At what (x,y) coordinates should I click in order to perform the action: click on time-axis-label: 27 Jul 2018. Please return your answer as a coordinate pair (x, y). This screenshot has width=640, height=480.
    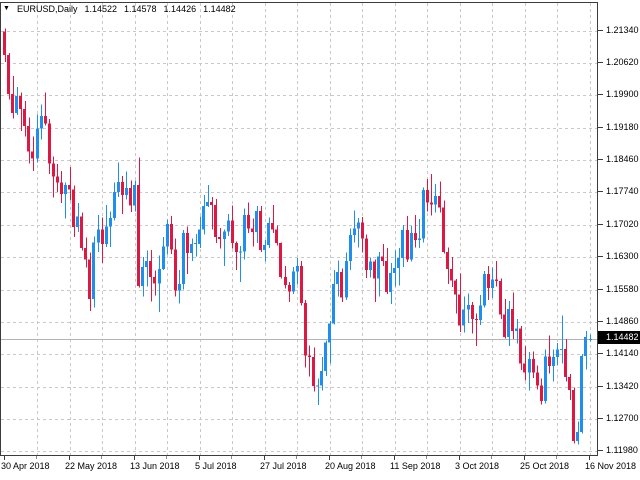
    Looking at the image, I should click on (283, 466).